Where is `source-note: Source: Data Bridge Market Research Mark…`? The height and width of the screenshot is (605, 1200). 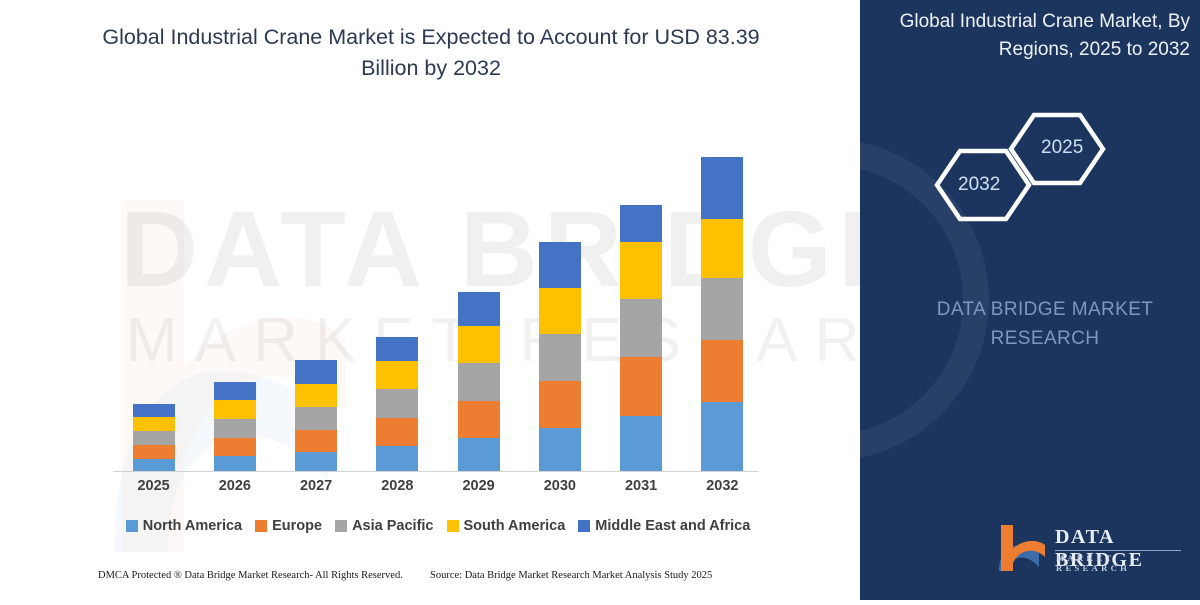
source-note: Source: Data Bridge Market Research Mark… is located at coordinates (571, 575).